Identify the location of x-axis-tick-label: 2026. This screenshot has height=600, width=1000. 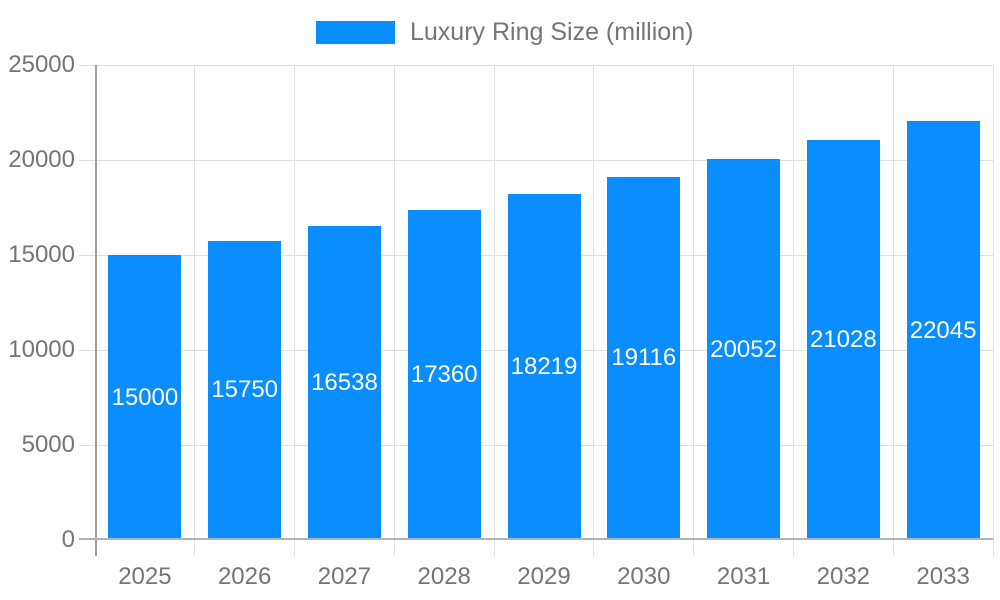
(244, 576).